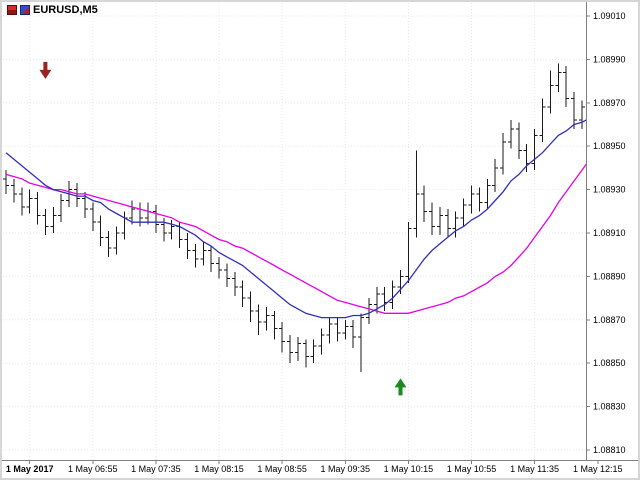 This screenshot has width=640, height=480. Describe the element at coordinates (609, 320) in the screenshot. I see `price-tick-label: 1.08870` at that location.